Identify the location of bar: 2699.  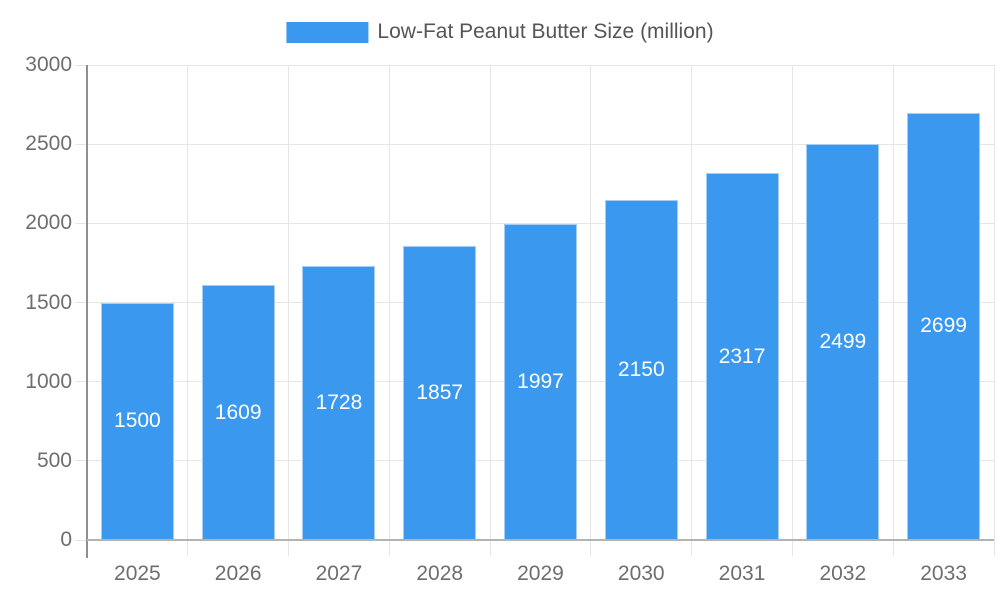
(944, 326).